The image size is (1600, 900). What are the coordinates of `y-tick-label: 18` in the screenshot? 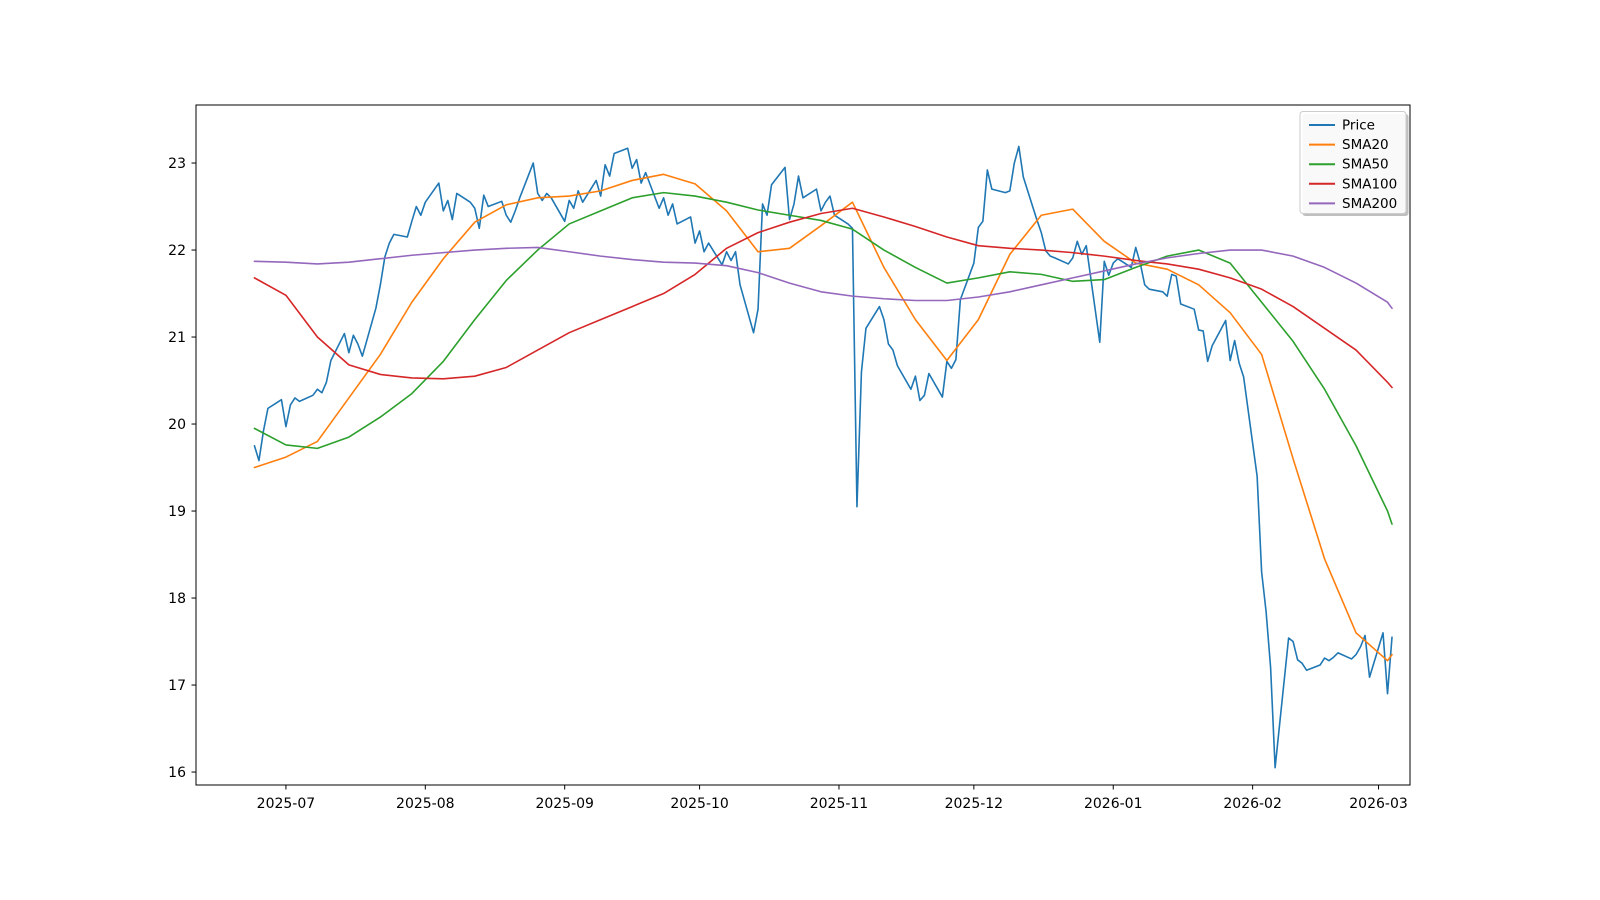 It's located at (177, 599).